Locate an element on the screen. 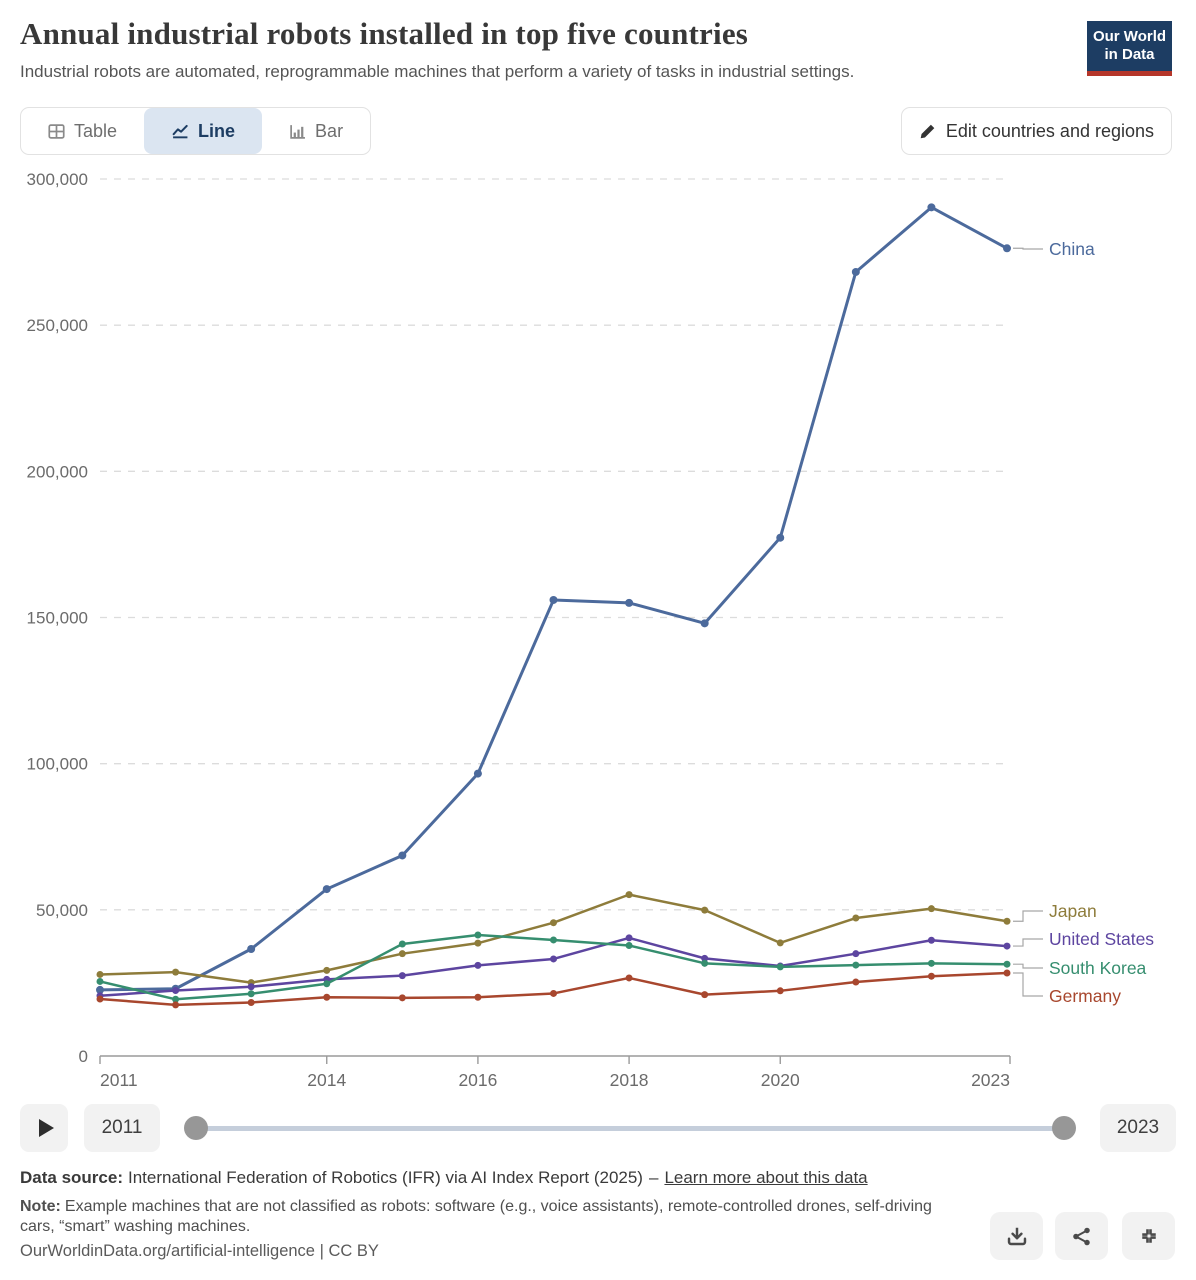  data-point-japan-2020 is located at coordinates (780, 943).